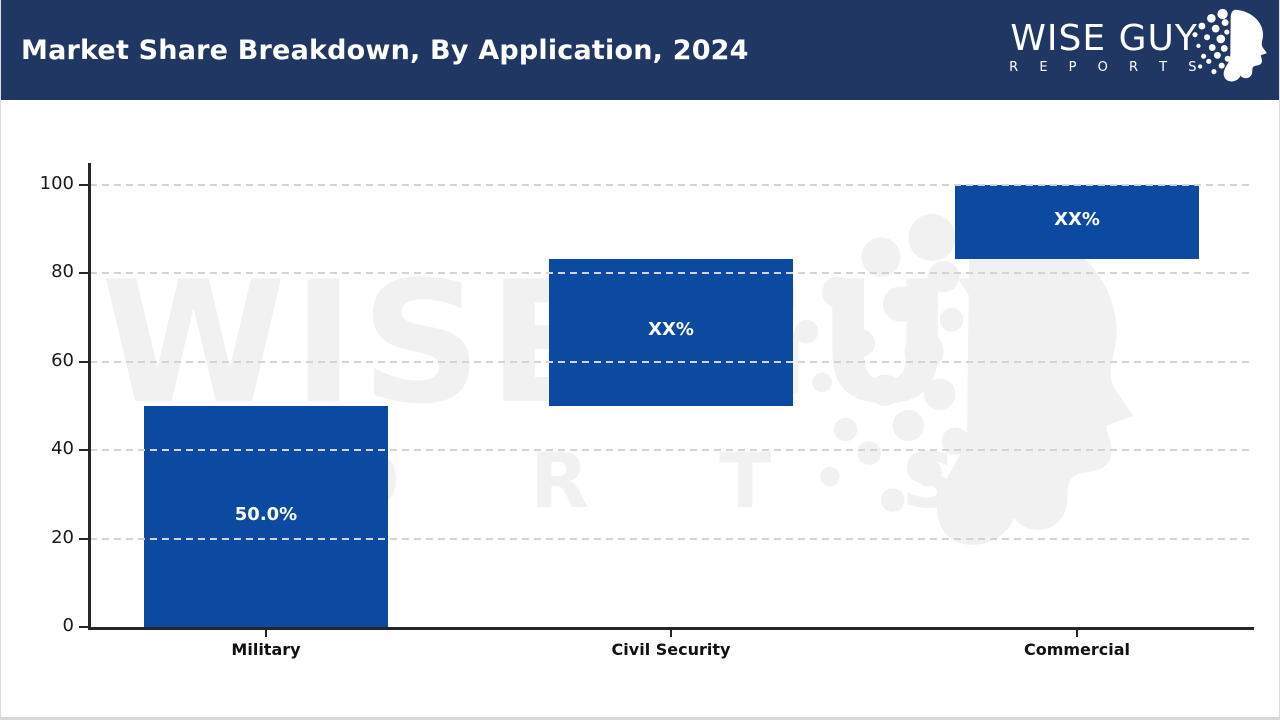 The width and height of the screenshot is (1280, 720). I want to click on bar-value-label: 50.0%, so click(266, 514).